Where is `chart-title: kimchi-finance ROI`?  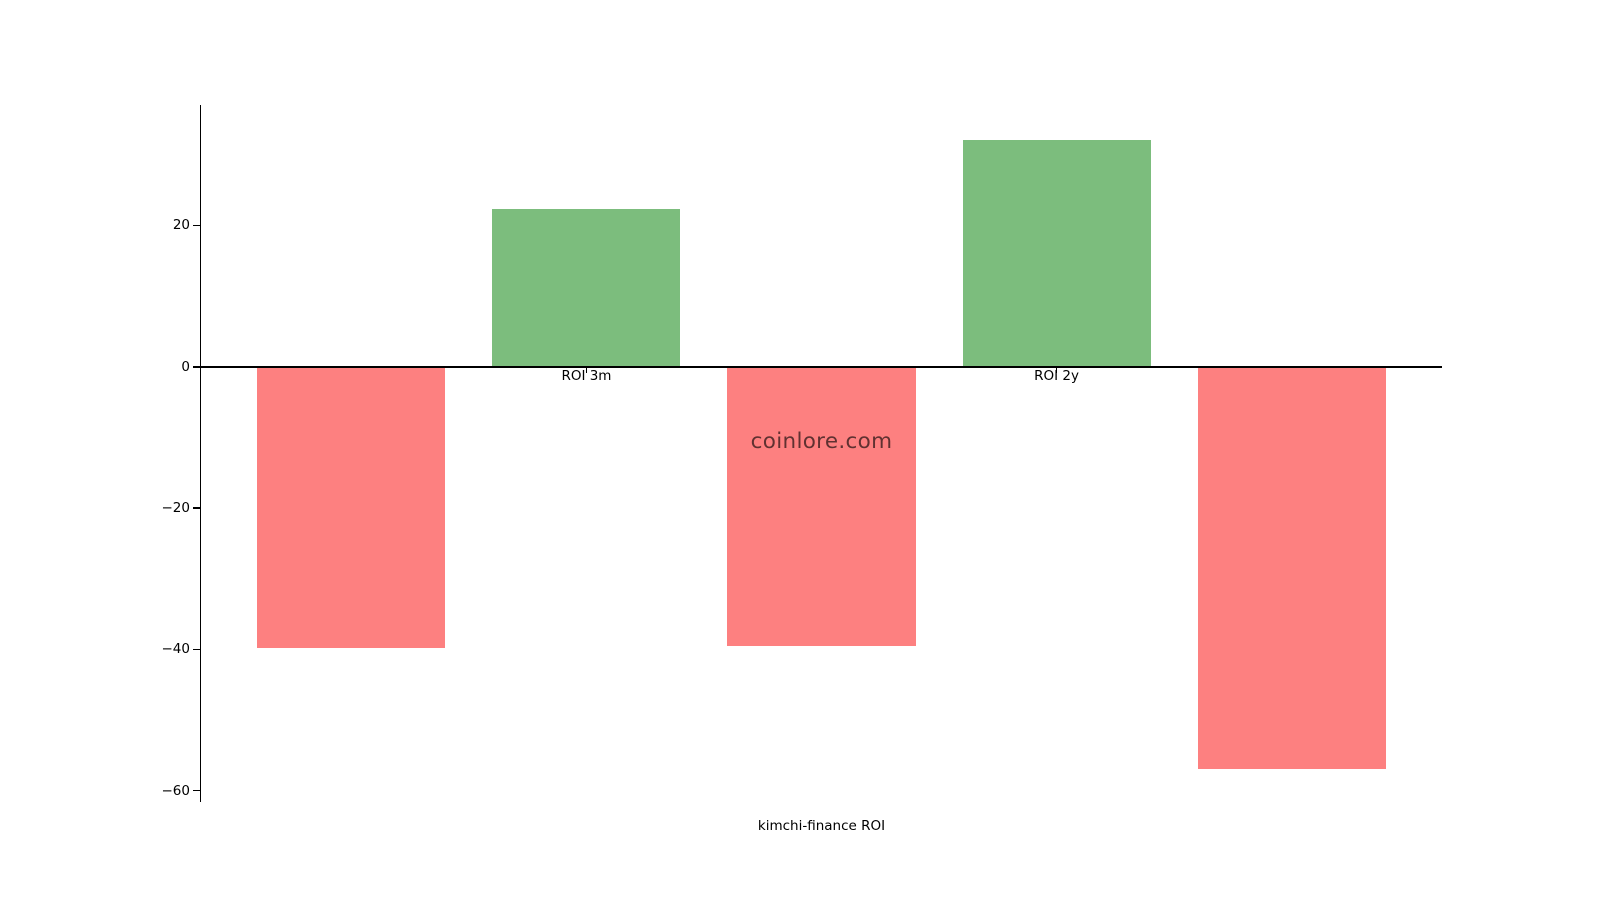 chart-title: kimchi-finance ROI is located at coordinates (821, 826).